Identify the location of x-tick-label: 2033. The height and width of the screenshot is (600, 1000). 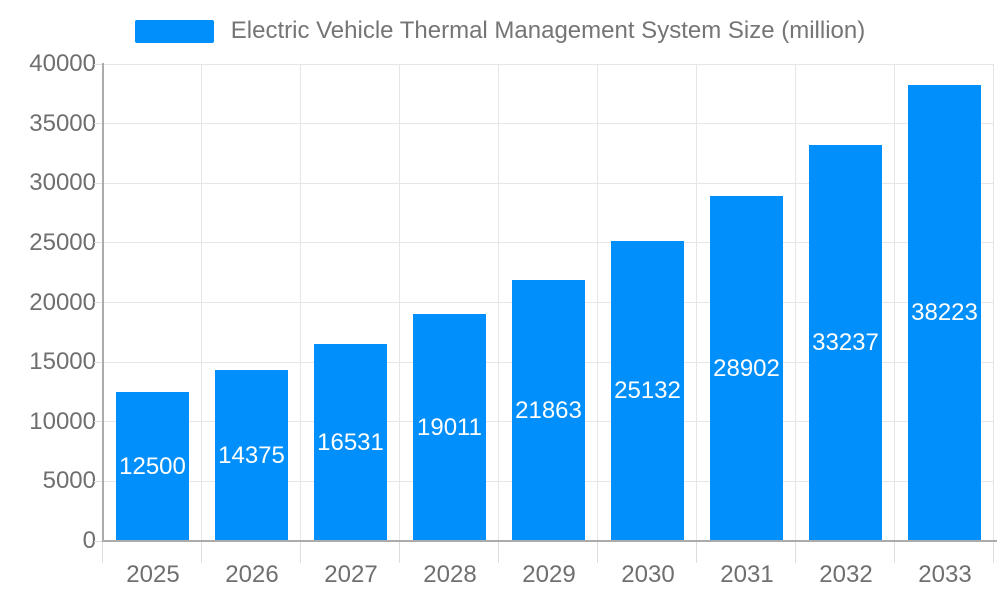
(945, 574).